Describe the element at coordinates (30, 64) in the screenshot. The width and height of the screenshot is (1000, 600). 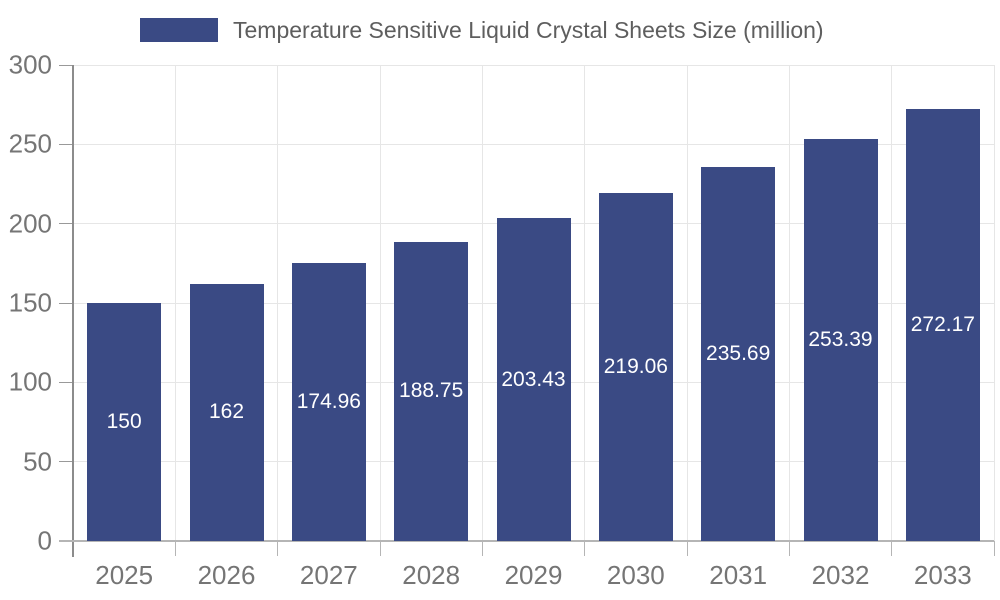
I see `y-axis-tick-label: 300` at that location.